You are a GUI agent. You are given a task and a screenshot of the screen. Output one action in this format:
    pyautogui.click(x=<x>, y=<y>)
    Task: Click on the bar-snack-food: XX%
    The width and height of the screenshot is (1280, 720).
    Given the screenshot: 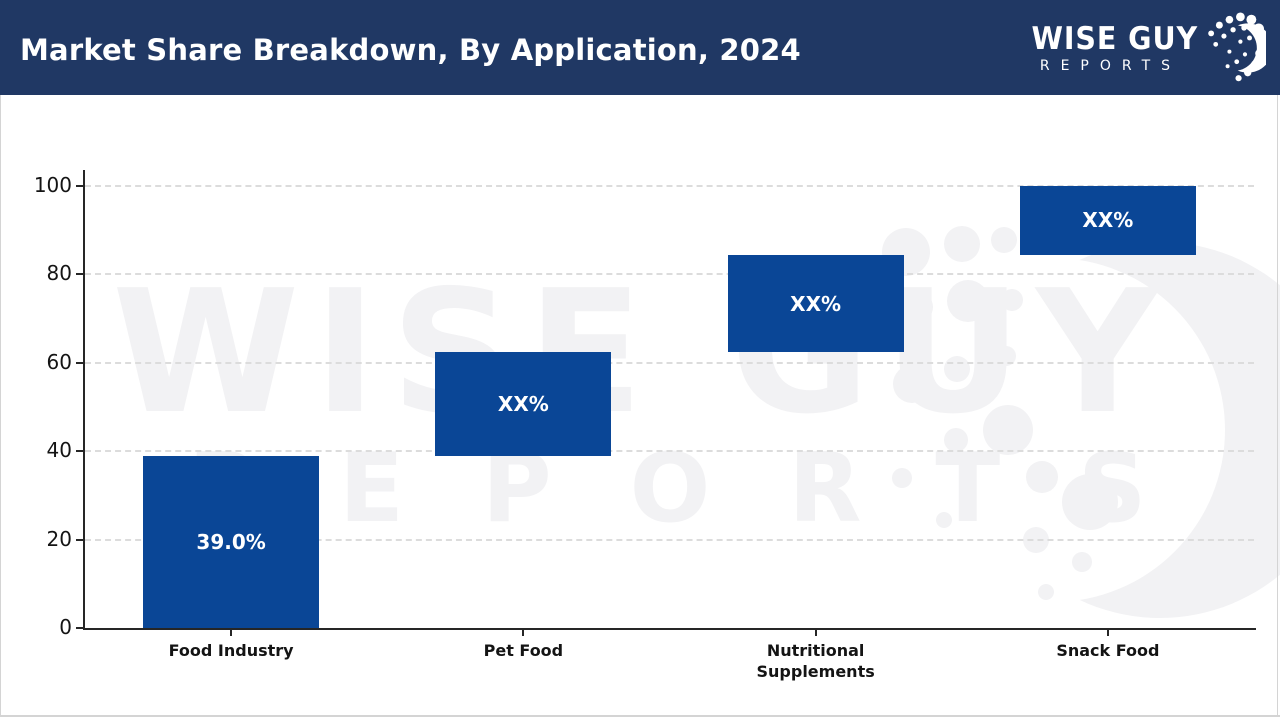 What is the action you would take?
    pyautogui.click(x=1107, y=220)
    